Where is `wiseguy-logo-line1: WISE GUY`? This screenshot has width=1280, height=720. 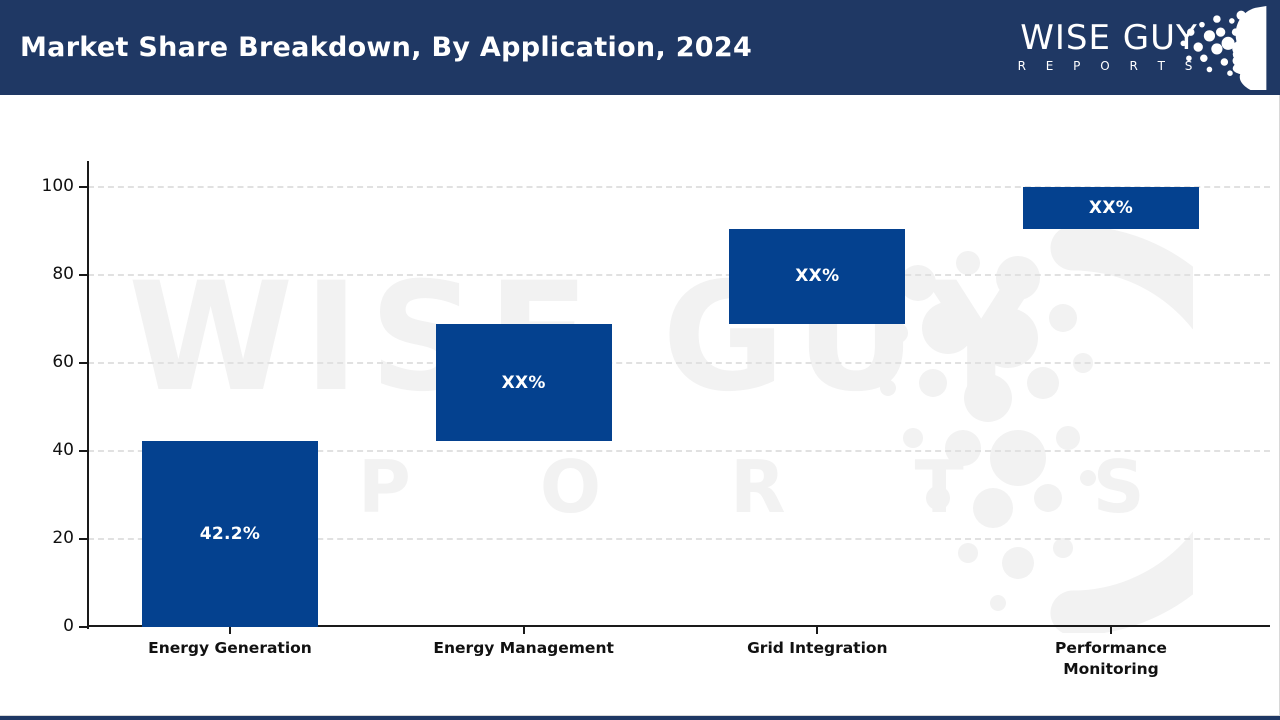
wiseguy-logo-line1: WISE GUY is located at coordinates (1109, 38).